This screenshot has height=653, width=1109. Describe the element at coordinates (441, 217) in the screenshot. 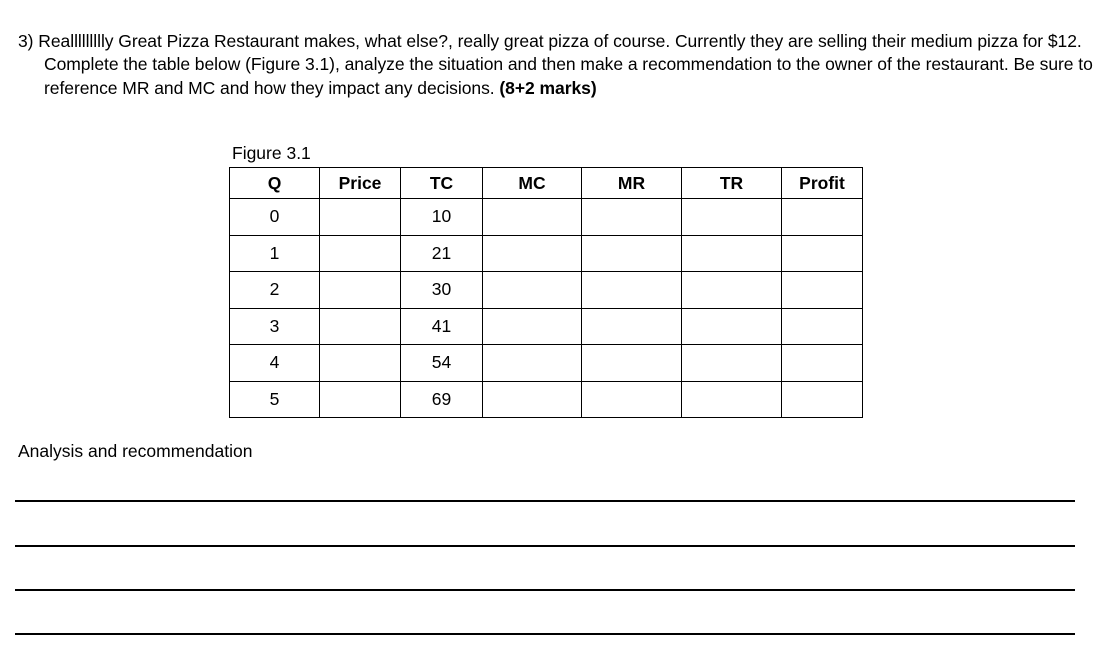

I see `cell-tc: 10` at that location.